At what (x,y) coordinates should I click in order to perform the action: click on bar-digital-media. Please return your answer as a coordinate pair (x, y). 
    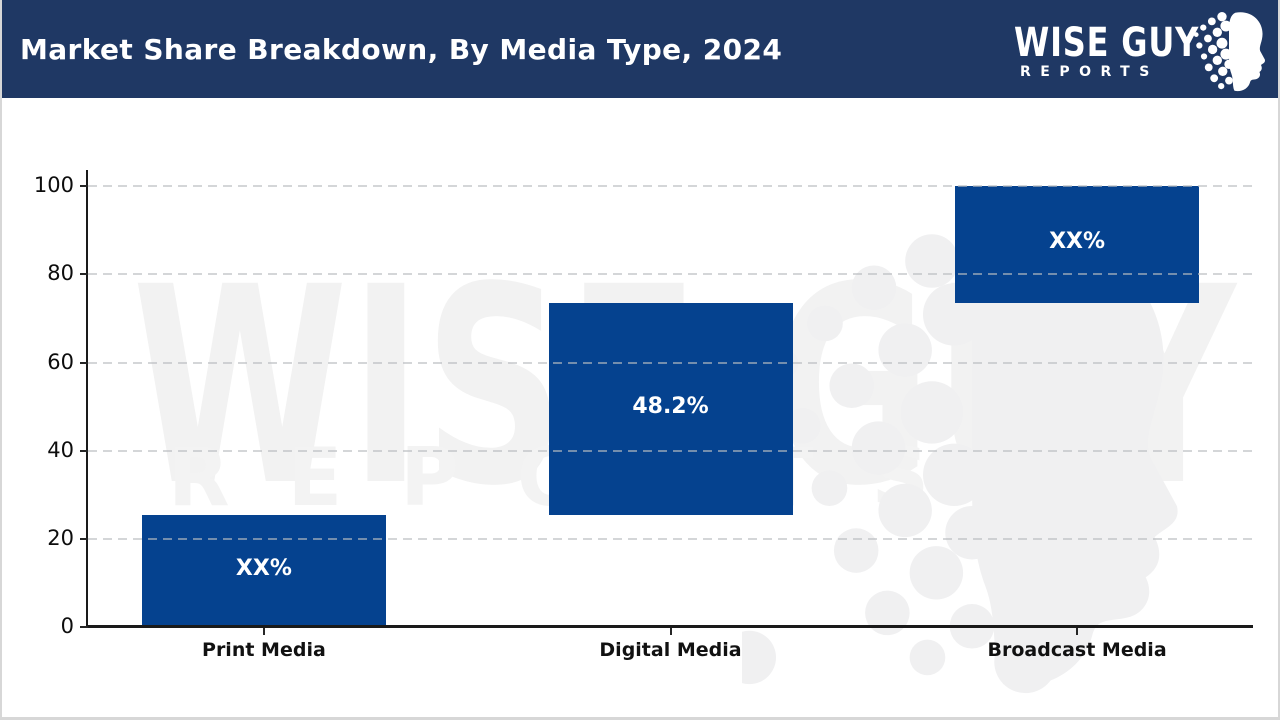
    Looking at the image, I should click on (670, 409).